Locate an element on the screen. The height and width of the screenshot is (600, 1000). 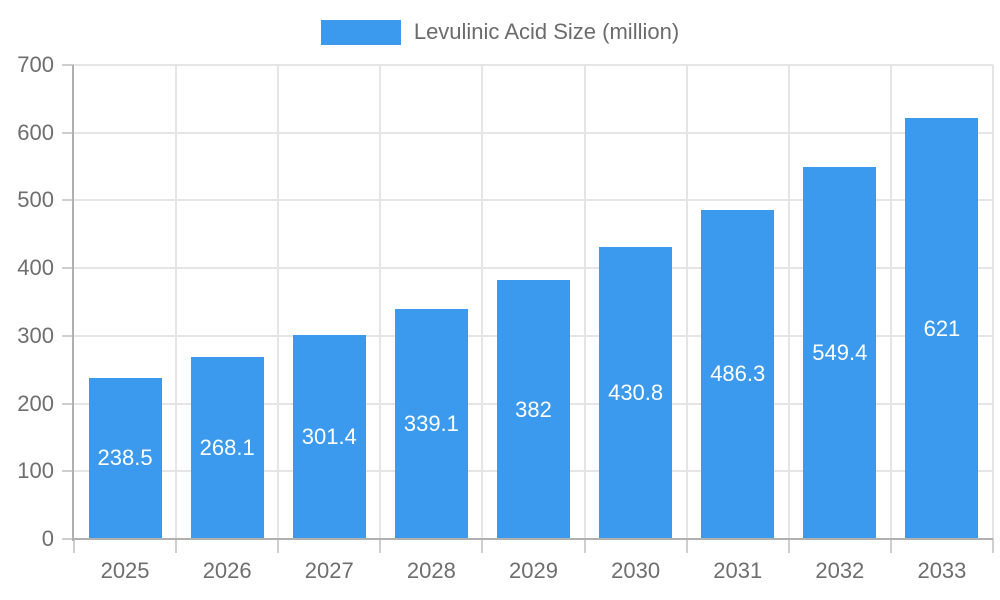
bar-value-label: 382 is located at coordinates (533, 409).